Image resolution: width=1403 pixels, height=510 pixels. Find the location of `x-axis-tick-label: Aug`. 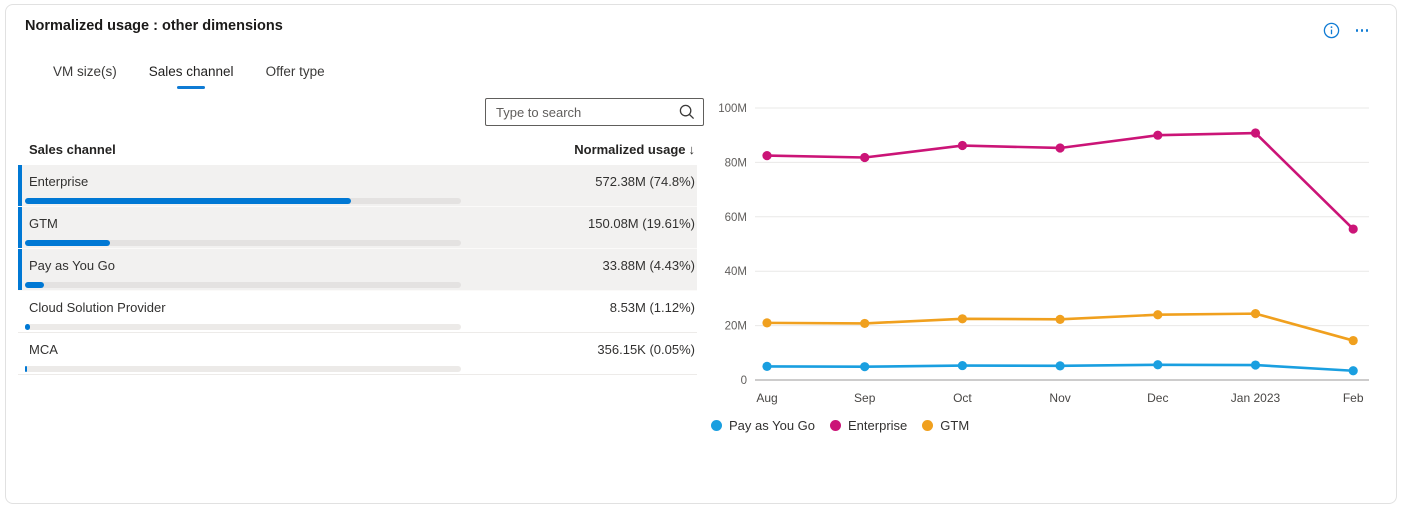

x-axis-tick-label: Aug is located at coordinates (766, 398).